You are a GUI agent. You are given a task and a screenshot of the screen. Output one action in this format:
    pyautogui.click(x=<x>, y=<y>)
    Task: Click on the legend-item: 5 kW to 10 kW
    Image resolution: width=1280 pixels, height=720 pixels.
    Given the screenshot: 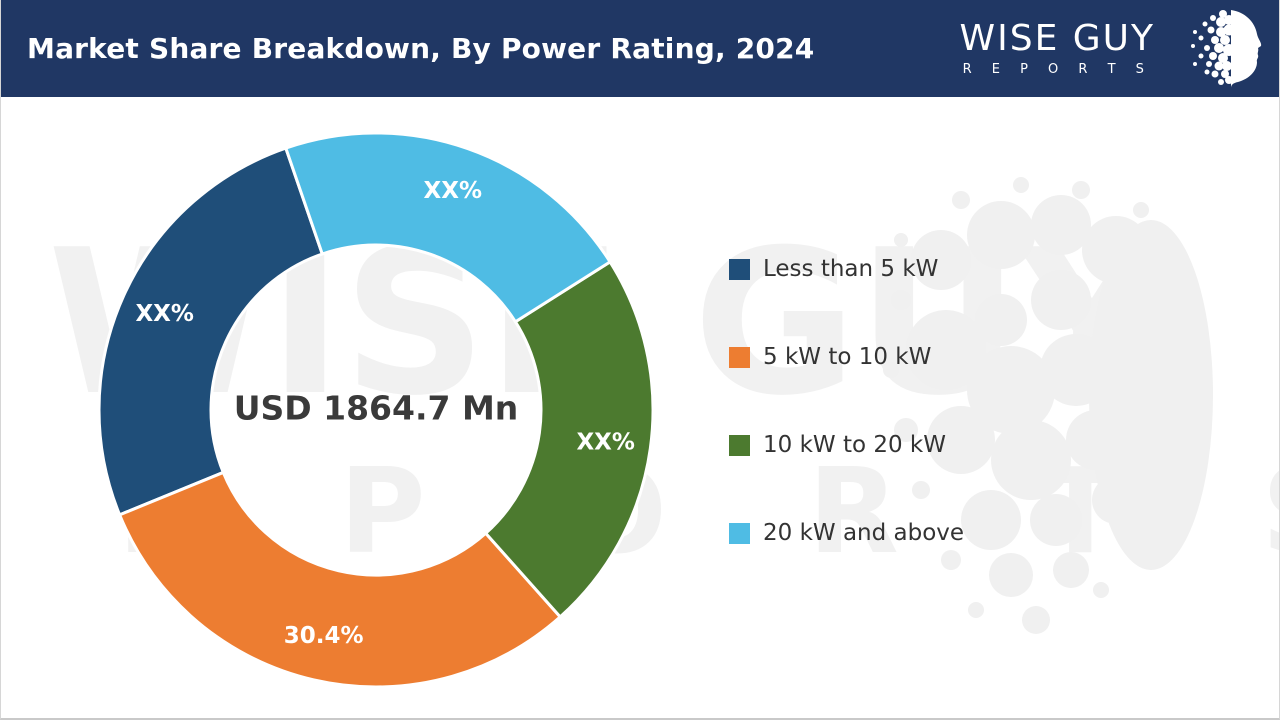 What is the action you would take?
    pyautogui.click(x=846, y=357)
    